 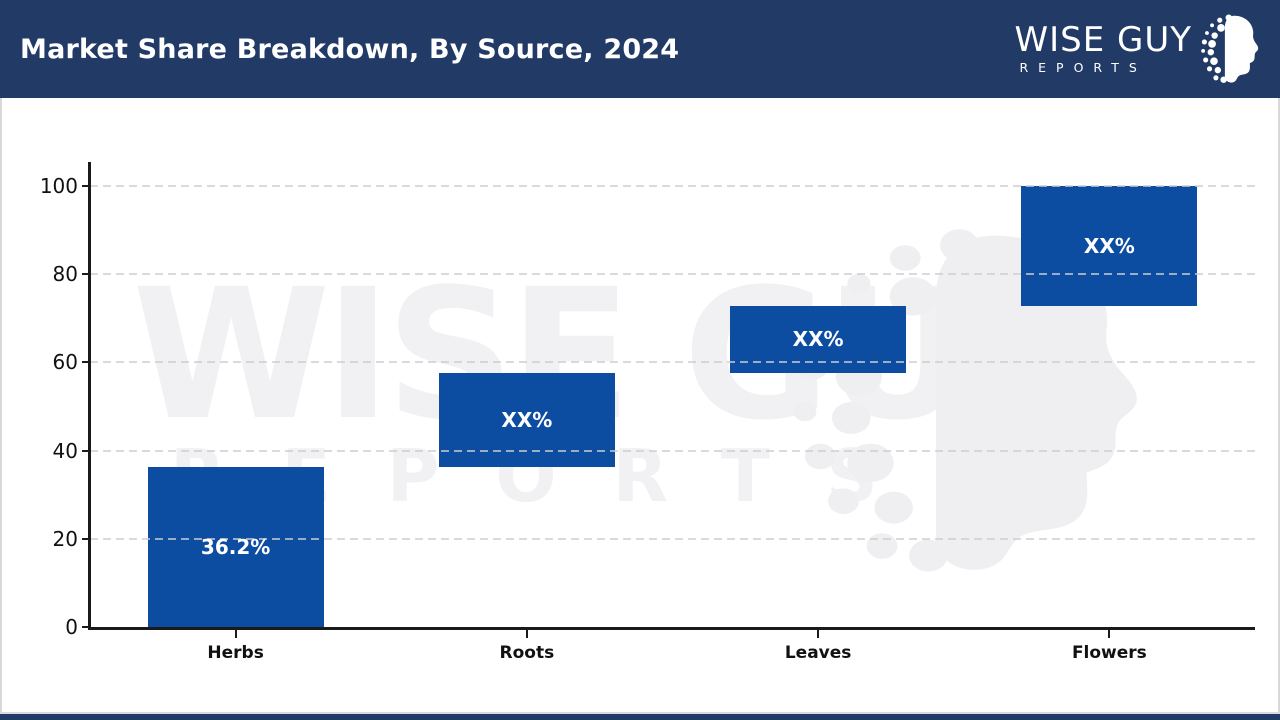 What do you see at coordinates (235, 634) in the screenshot?
I see `x-tick-mark-herbs` at bounding box center [235, 634].